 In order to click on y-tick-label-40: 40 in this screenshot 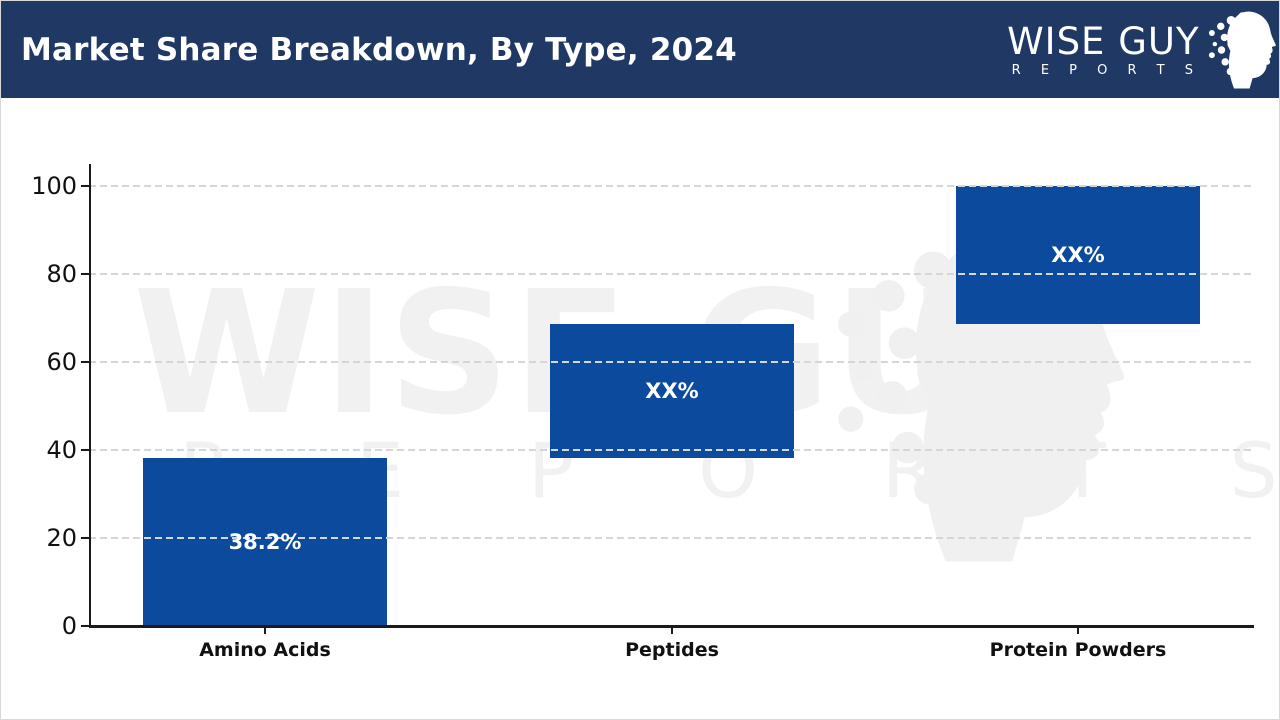, I will do `click(61, 449)`.